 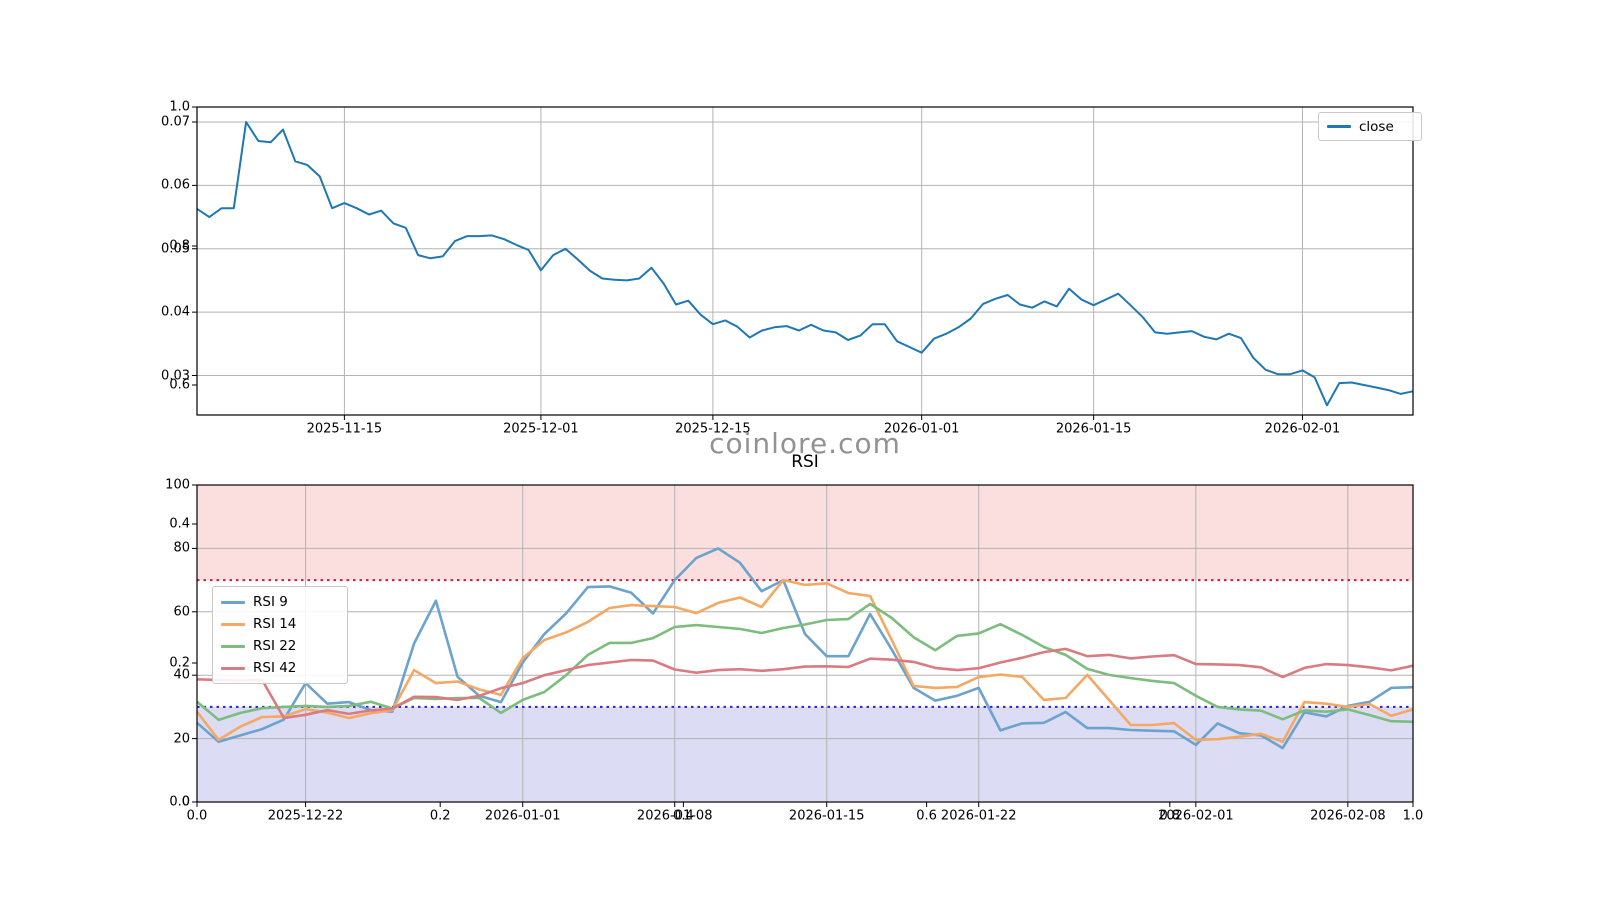 I want to click on overlay-xtick-label: 0.4, so click(x=683, y=816).